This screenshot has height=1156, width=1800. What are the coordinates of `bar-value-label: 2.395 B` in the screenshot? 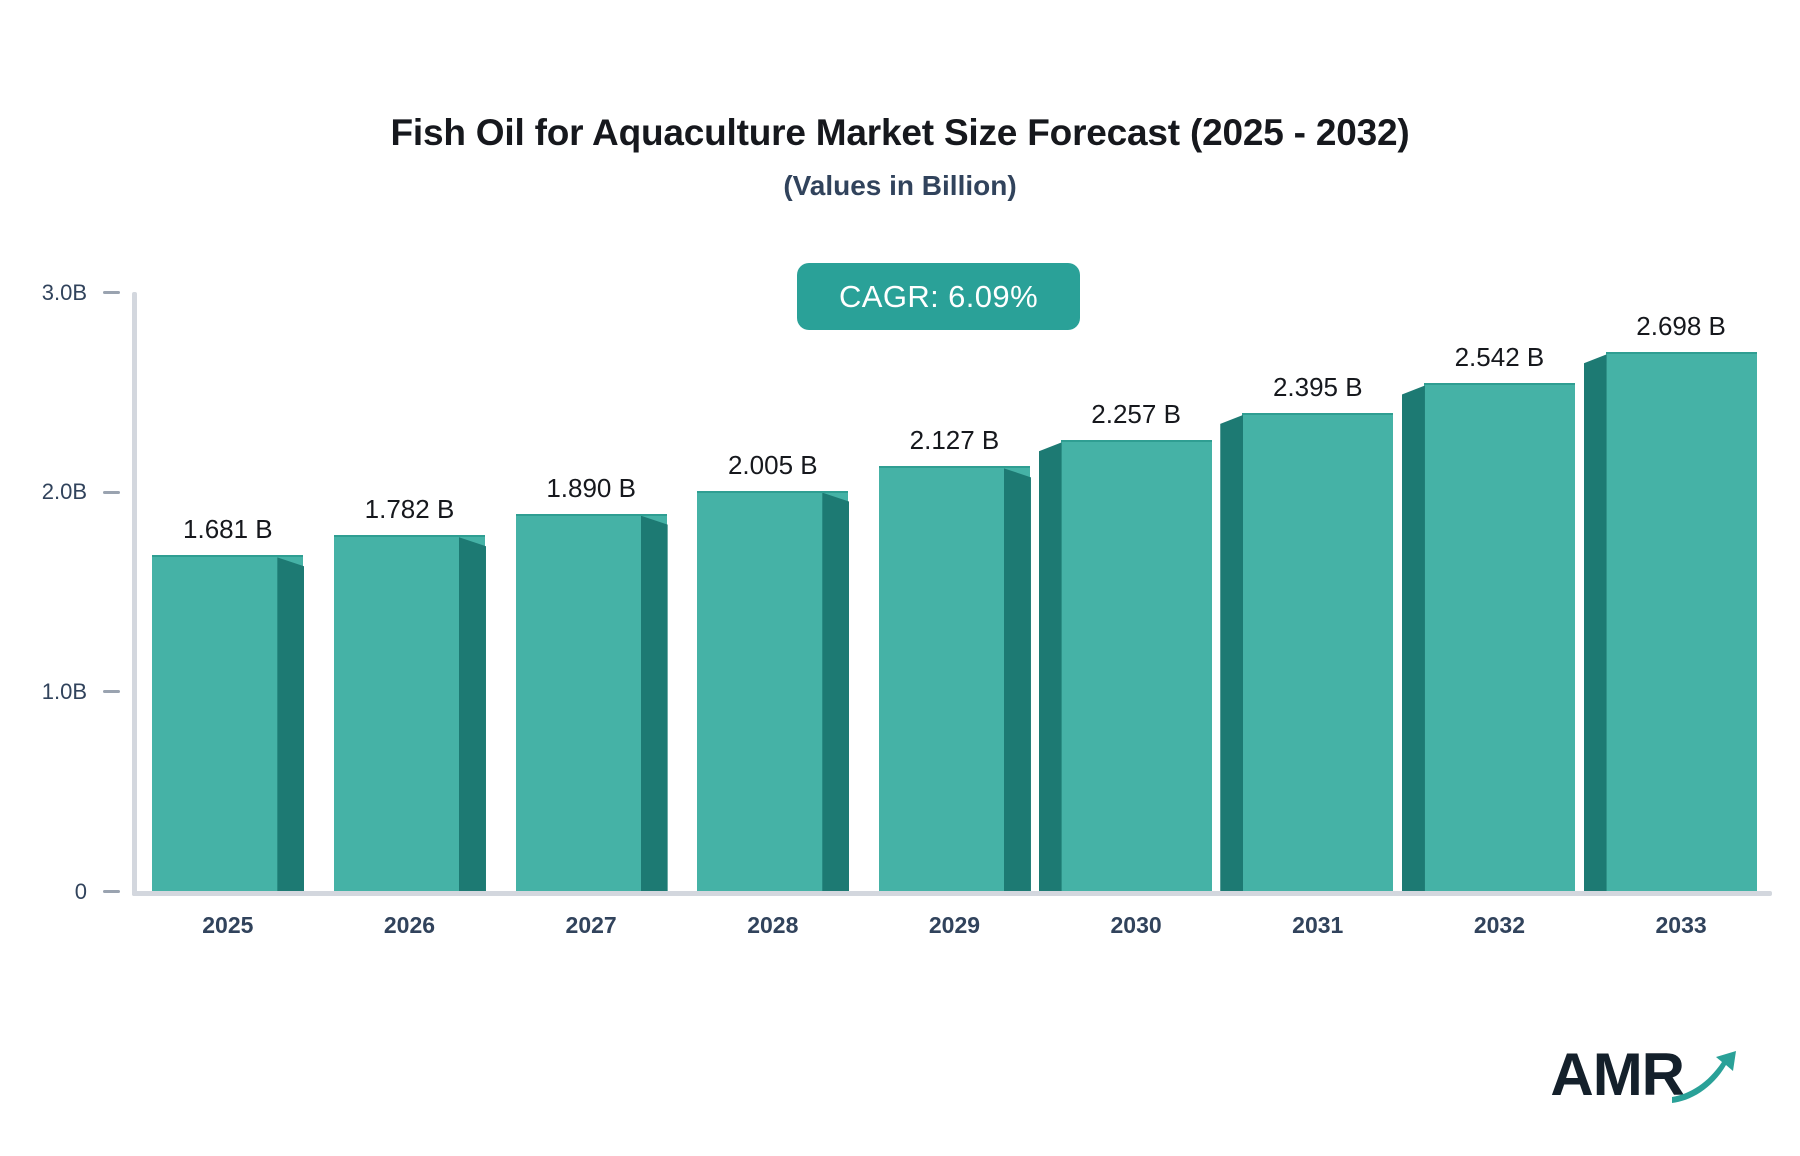 It's located at (1317, 386).